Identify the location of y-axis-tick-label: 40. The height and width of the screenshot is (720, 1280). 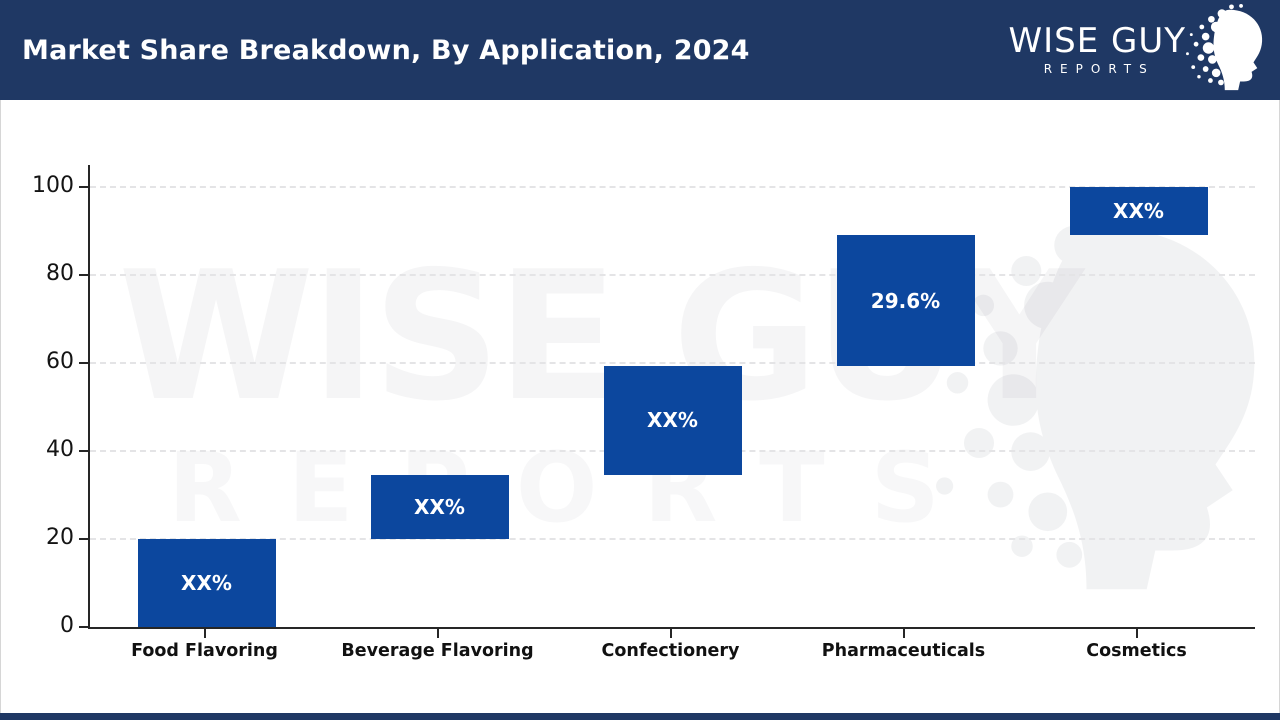
(60, 449).